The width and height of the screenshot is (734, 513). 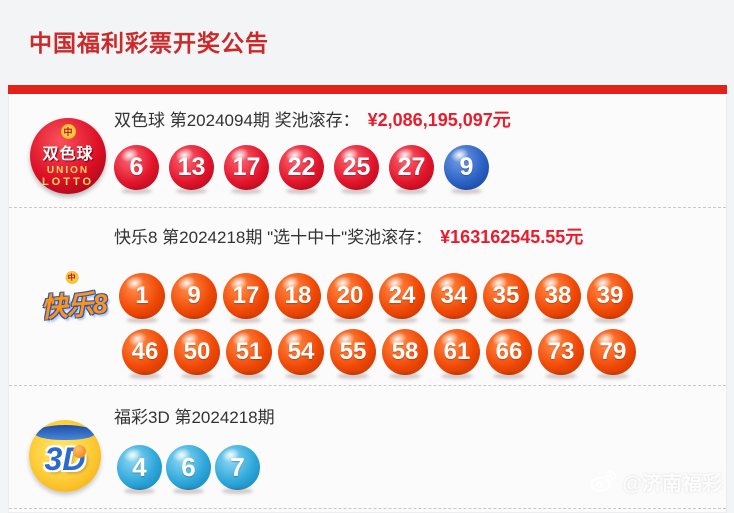 I want to click on draw-info-shuangseqiu: 双色球 第2024094期 奖池滚存： ¥2,086,195,097元, so click(x=312, y=119).